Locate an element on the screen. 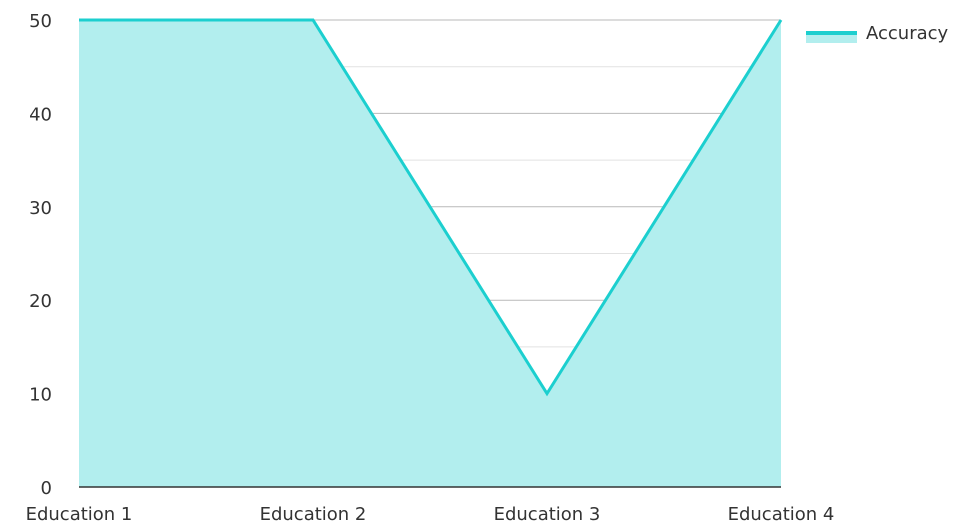  y-tick-label: 40 is located at coordinates (40, 114).